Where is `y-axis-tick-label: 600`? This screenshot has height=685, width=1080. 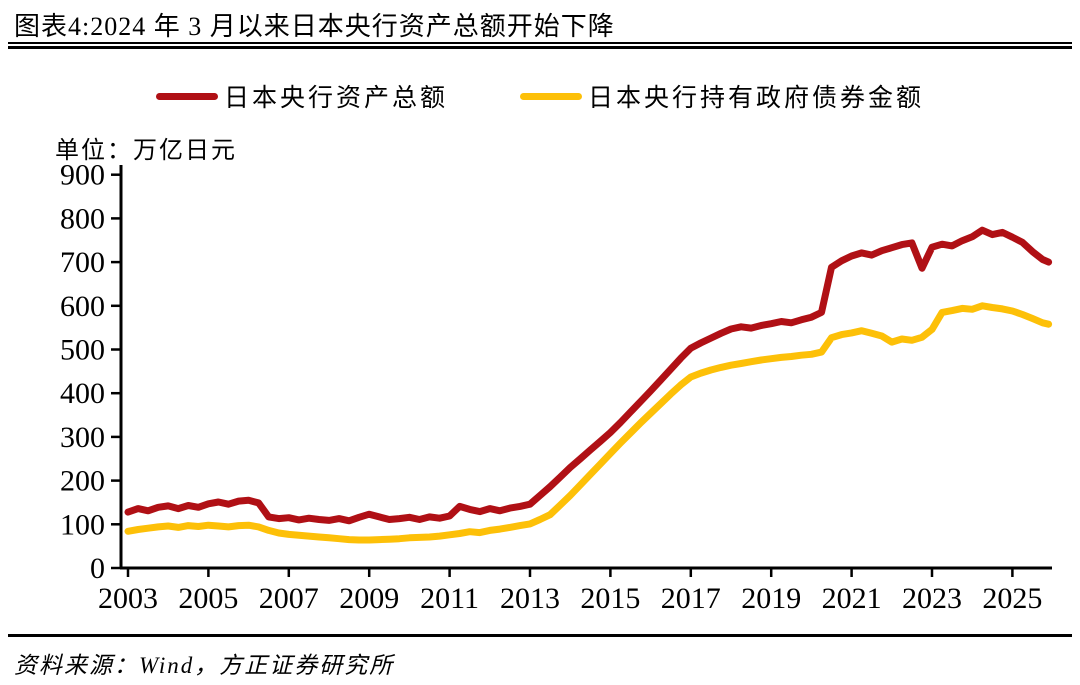
y-axis-tick-label: 600 is located at coordinates (82, 306).